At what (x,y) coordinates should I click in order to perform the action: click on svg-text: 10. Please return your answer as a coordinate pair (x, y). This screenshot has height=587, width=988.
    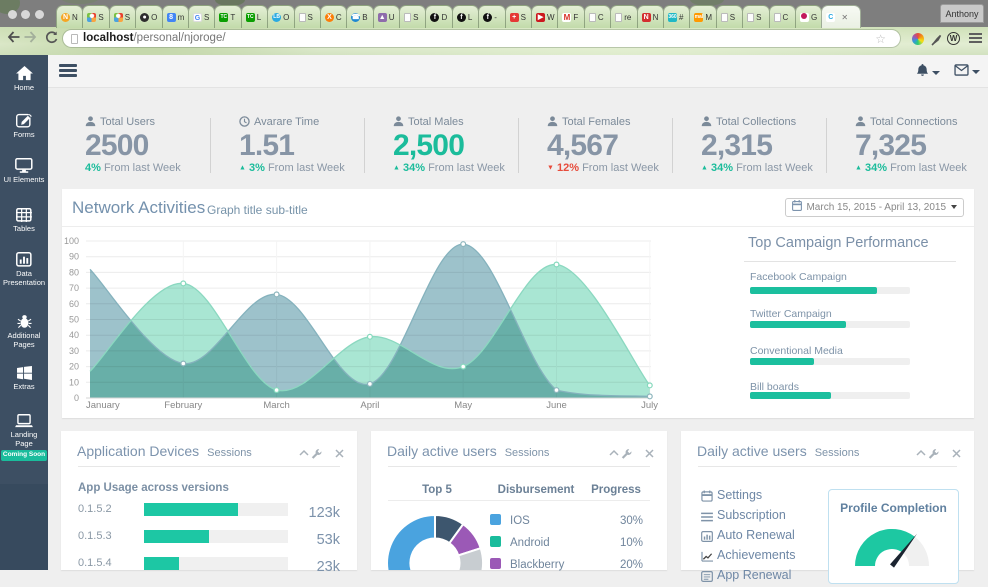
    Looking at the image, I should click on (74, 382).